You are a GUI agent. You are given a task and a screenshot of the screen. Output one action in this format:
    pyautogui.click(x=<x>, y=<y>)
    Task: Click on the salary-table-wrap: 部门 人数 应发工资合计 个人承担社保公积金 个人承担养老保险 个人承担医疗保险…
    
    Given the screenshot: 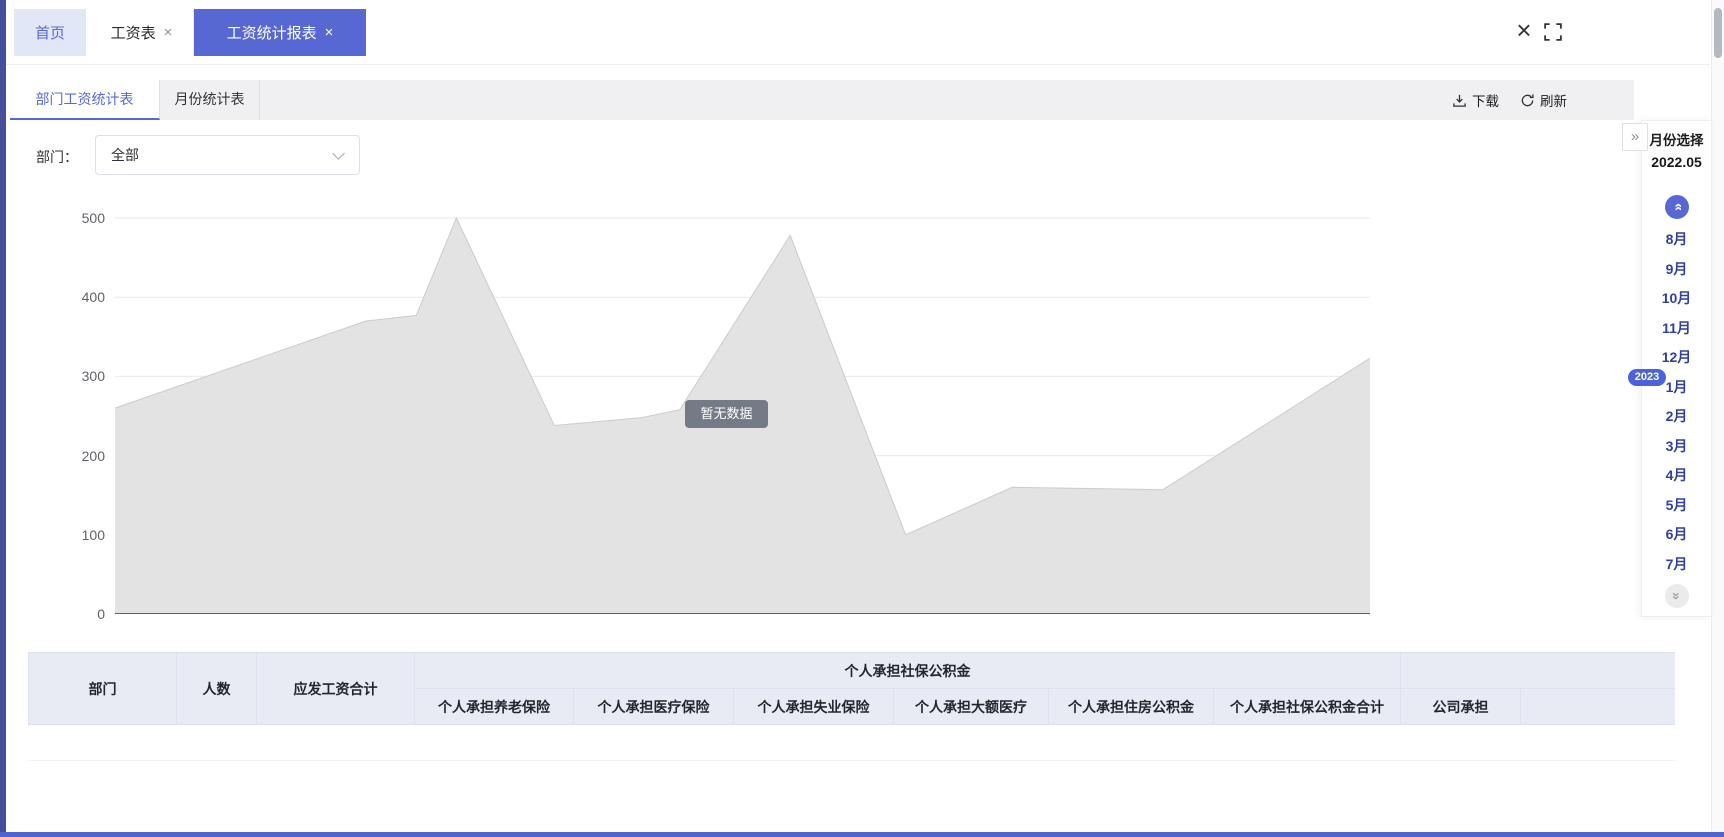 What is the action you would take?
    pyautogui.click(x=851, y=708)
    